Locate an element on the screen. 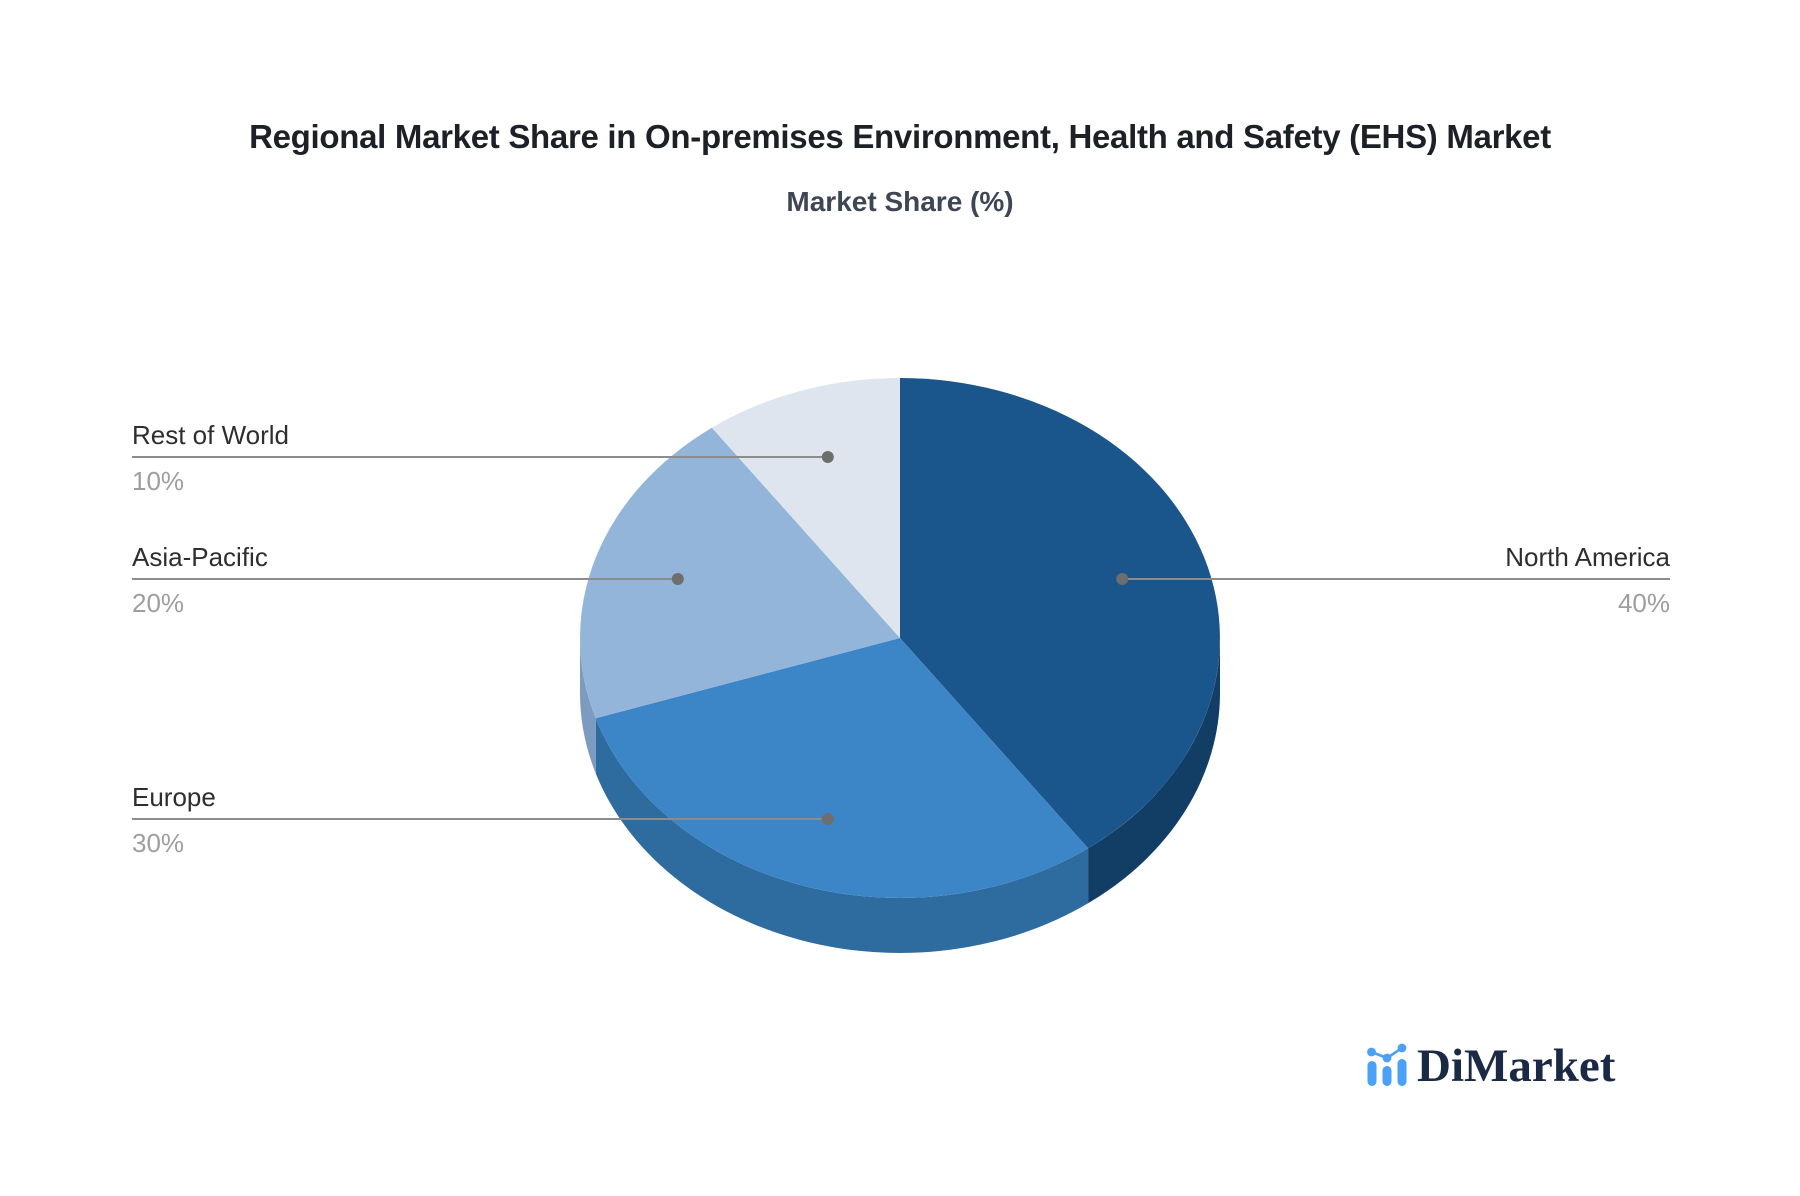 This screenshot has height=1196, width=1800. pie-slice-side-asia-pacific is located at coordinates (588, 706).